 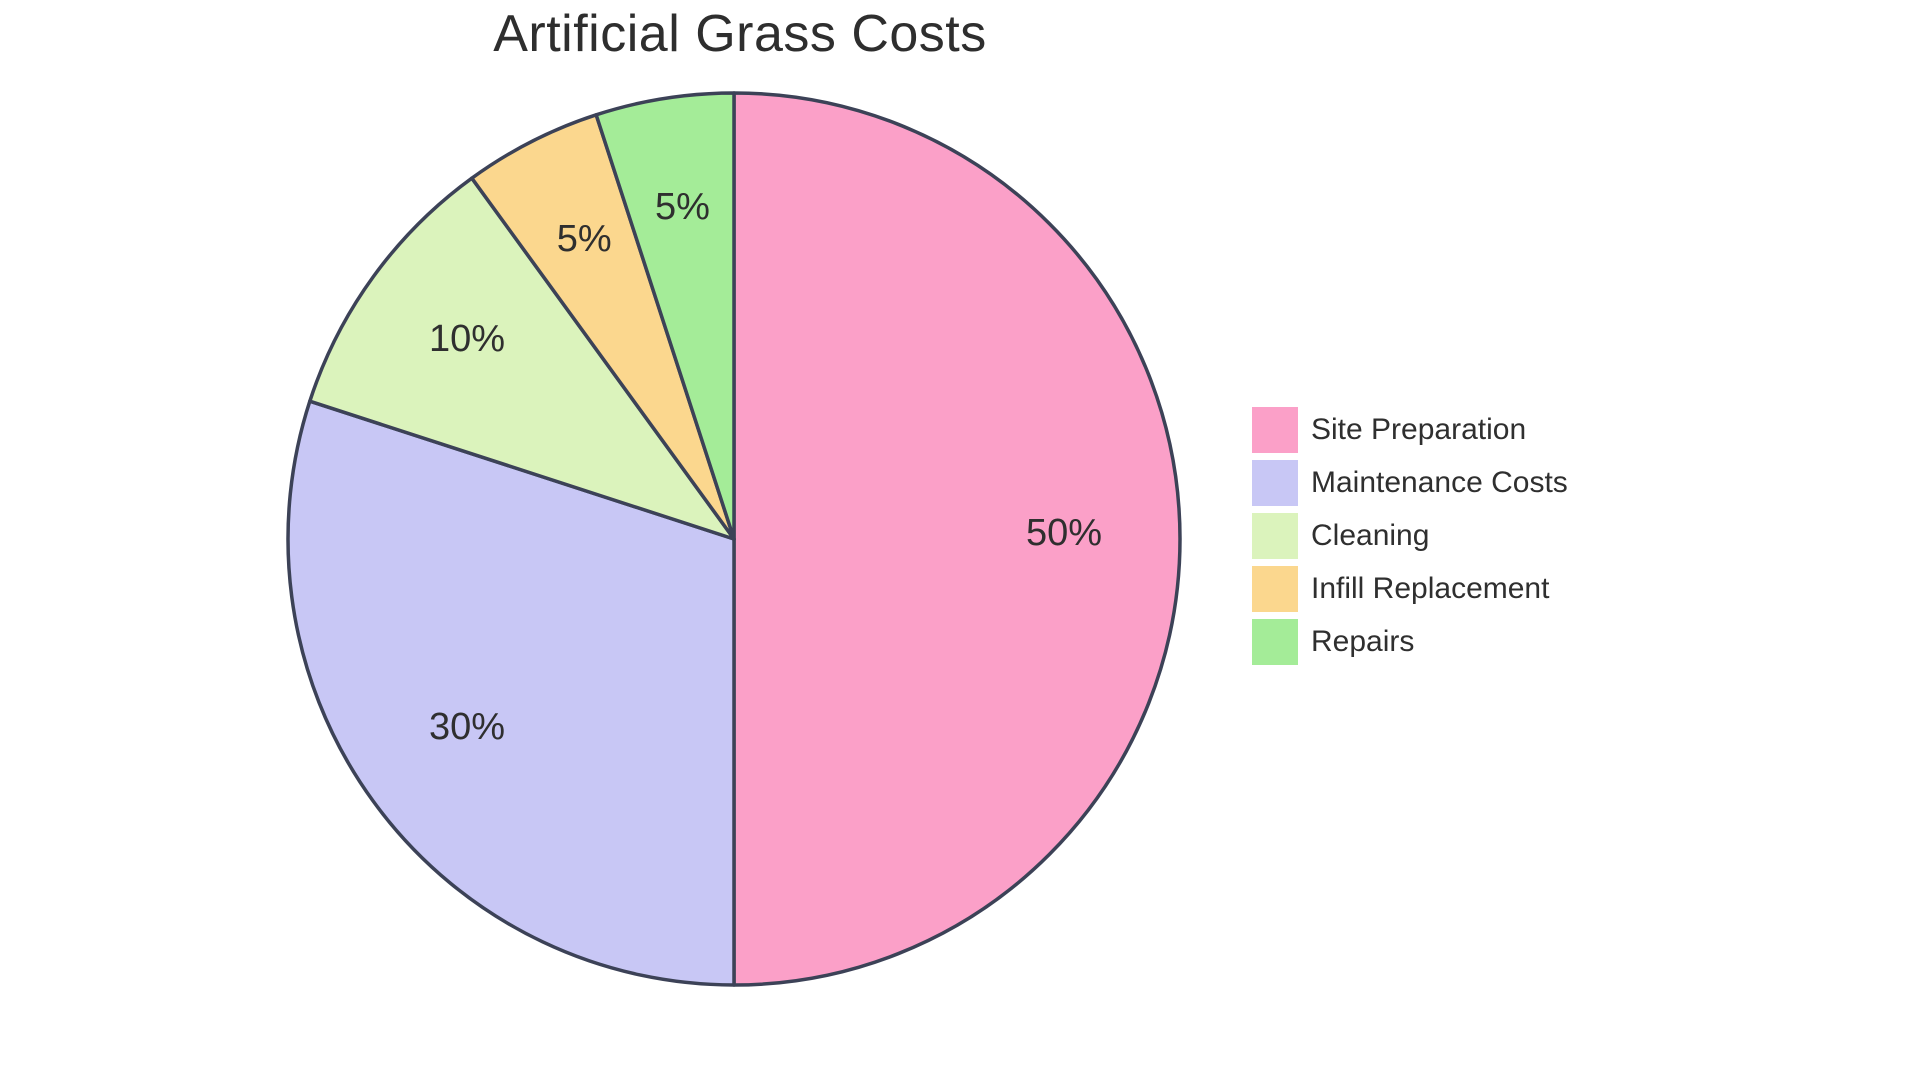 I want to click on legend-swatch-cleaning, so click(x=1275, y=536).